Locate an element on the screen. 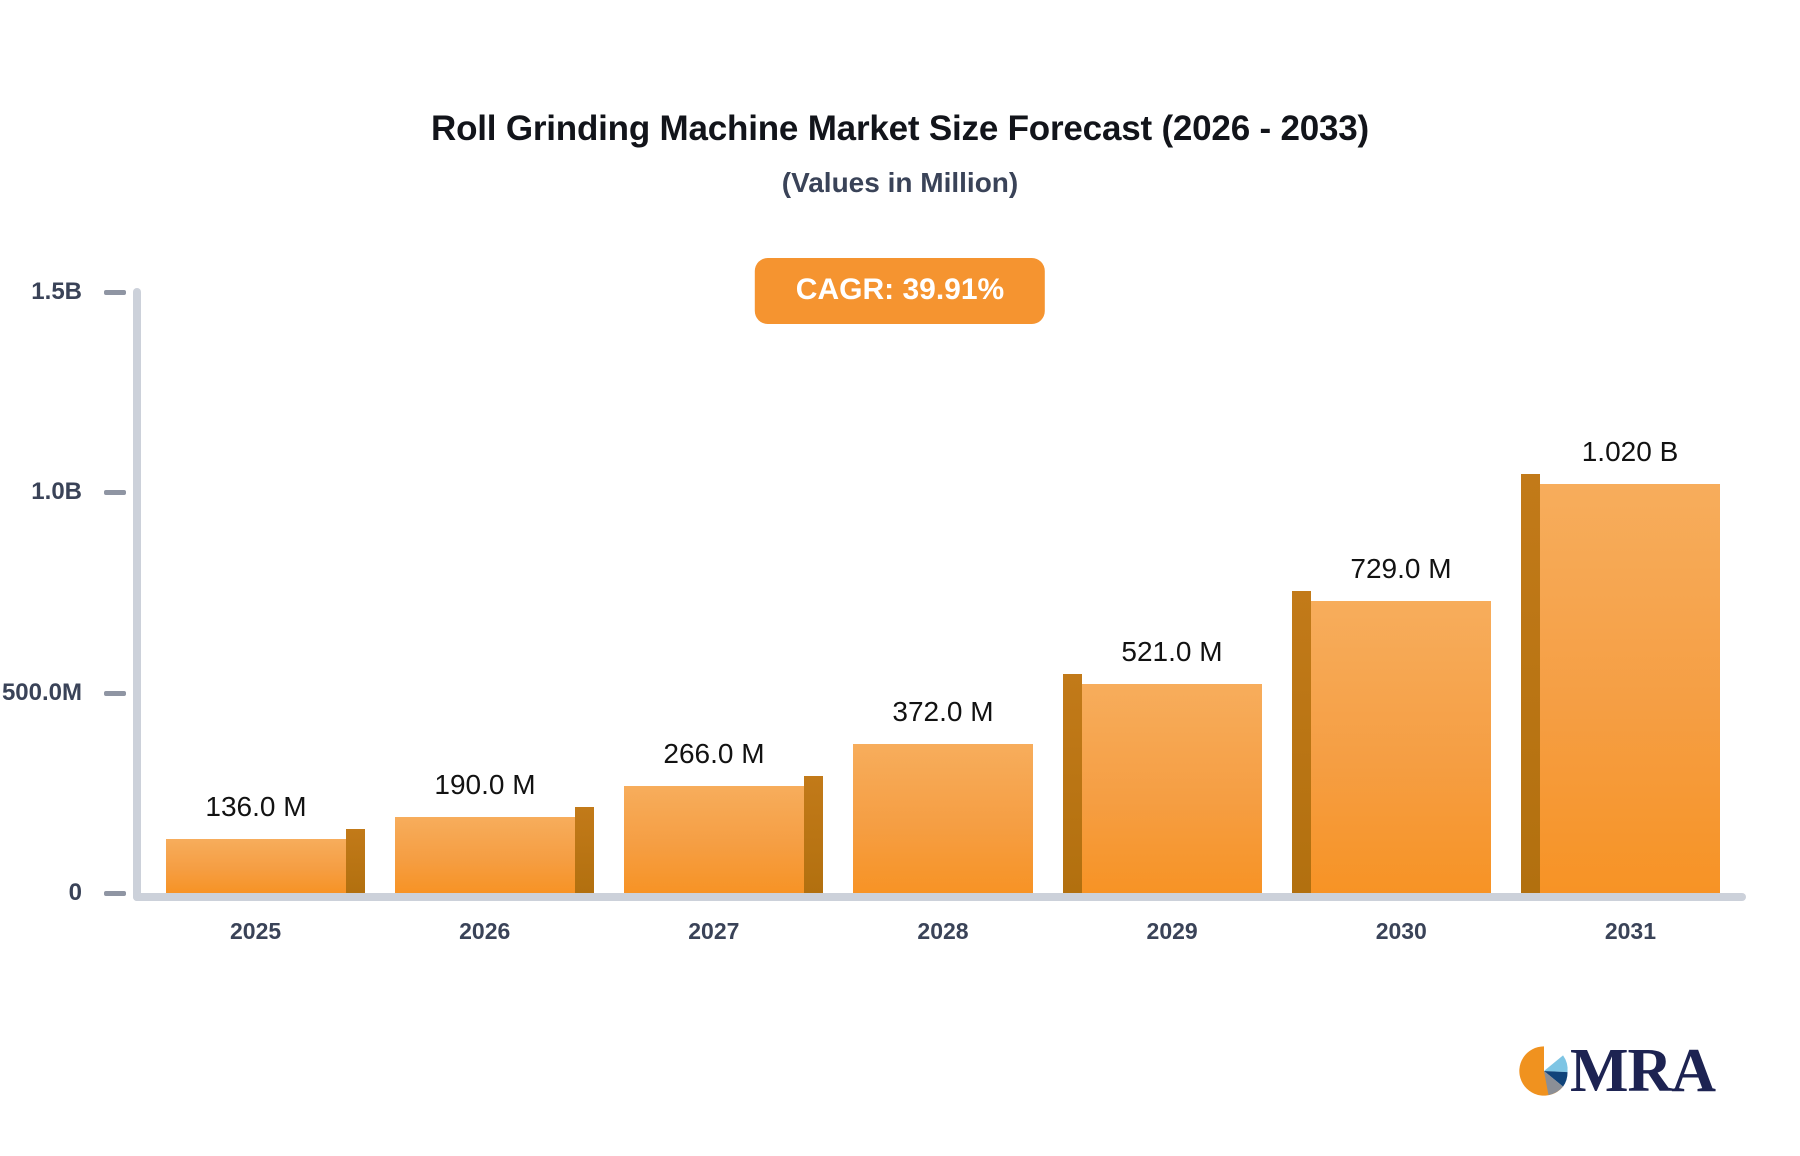 This screenshot has width=1800, height=1156. x-axis-label: 2030 is located at coordinates (1401, 931).